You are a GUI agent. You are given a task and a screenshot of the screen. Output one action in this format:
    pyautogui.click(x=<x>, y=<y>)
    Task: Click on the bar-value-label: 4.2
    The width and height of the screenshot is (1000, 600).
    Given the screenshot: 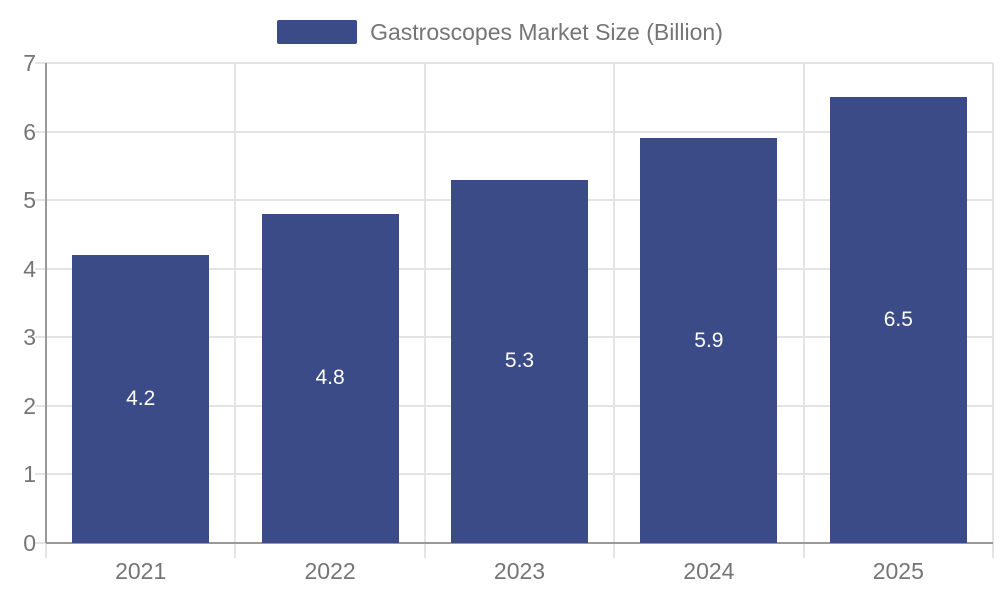 What is the action you would take?
    pyautogui.click(x=141, y=398)
    